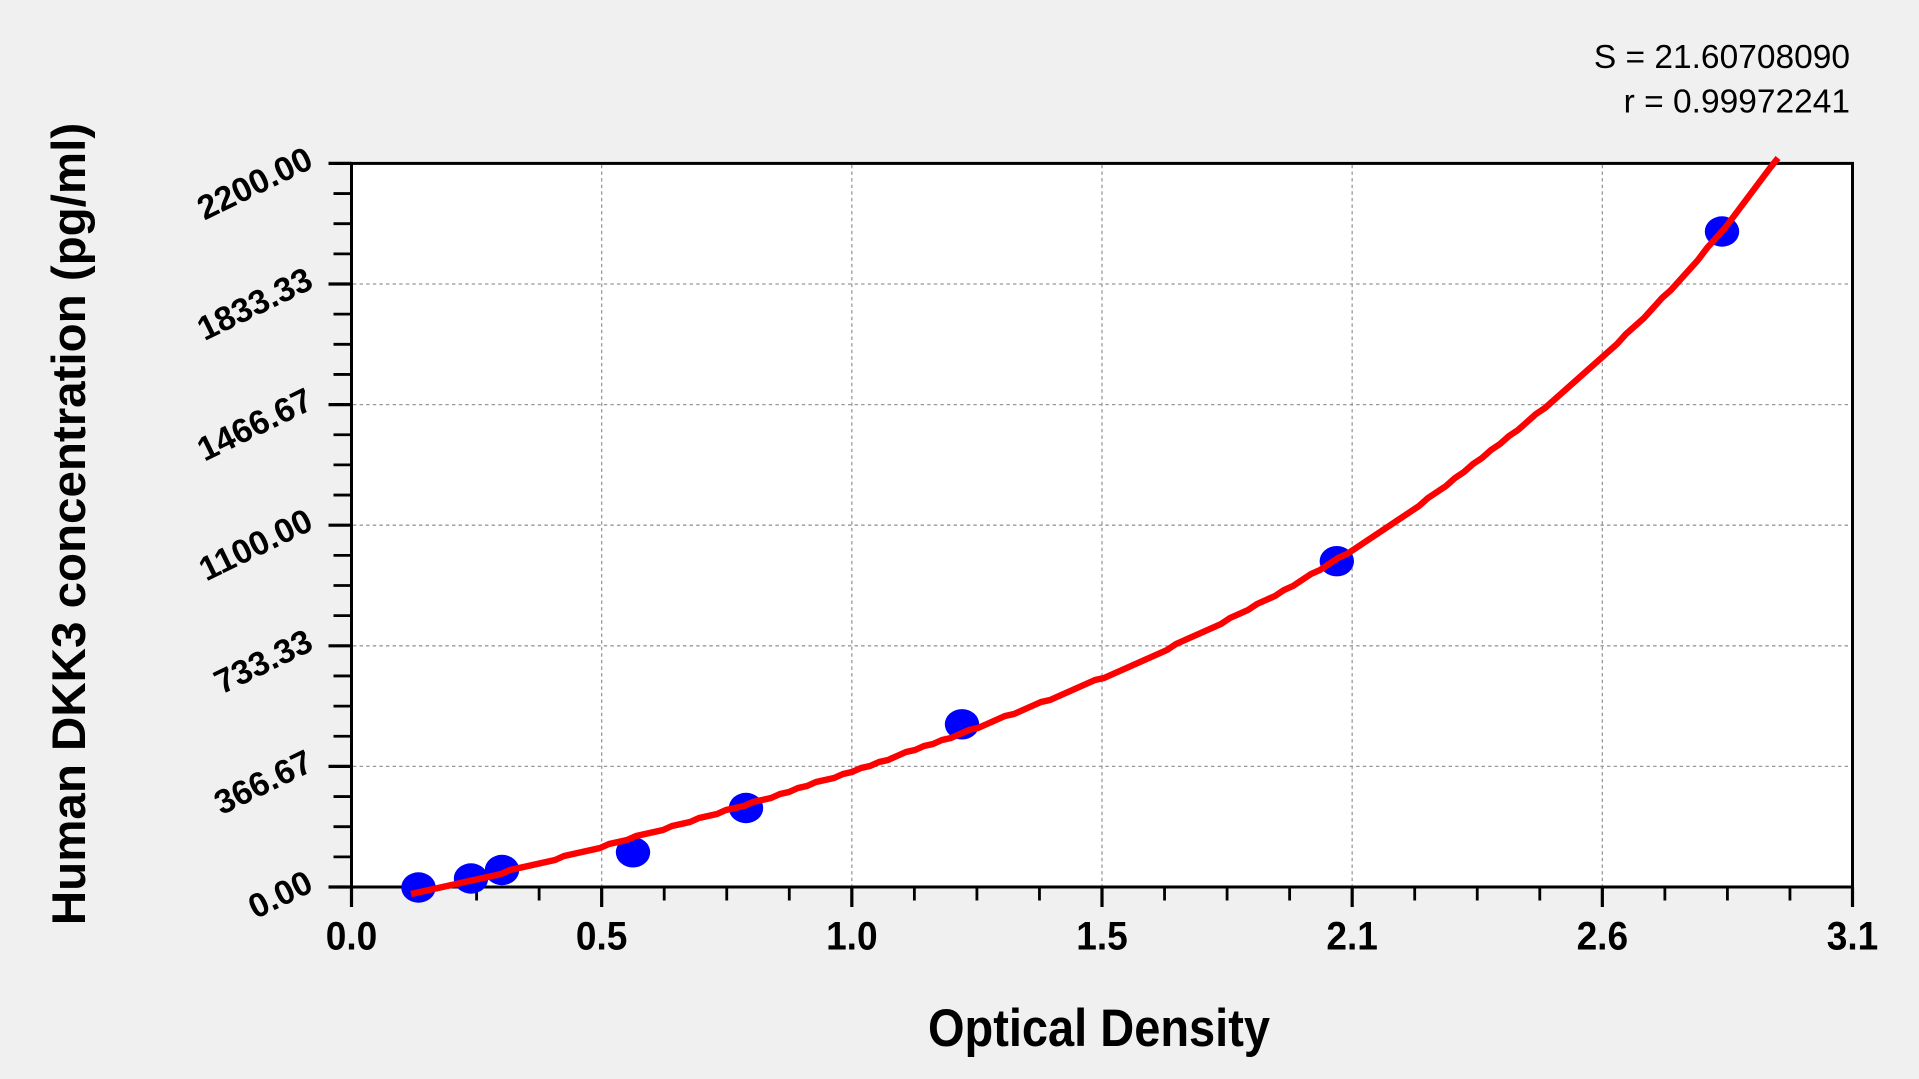 The height and width of the screenshot is (1079, 1919). I want to click on svg-text: 0.0, so click(352, 937).